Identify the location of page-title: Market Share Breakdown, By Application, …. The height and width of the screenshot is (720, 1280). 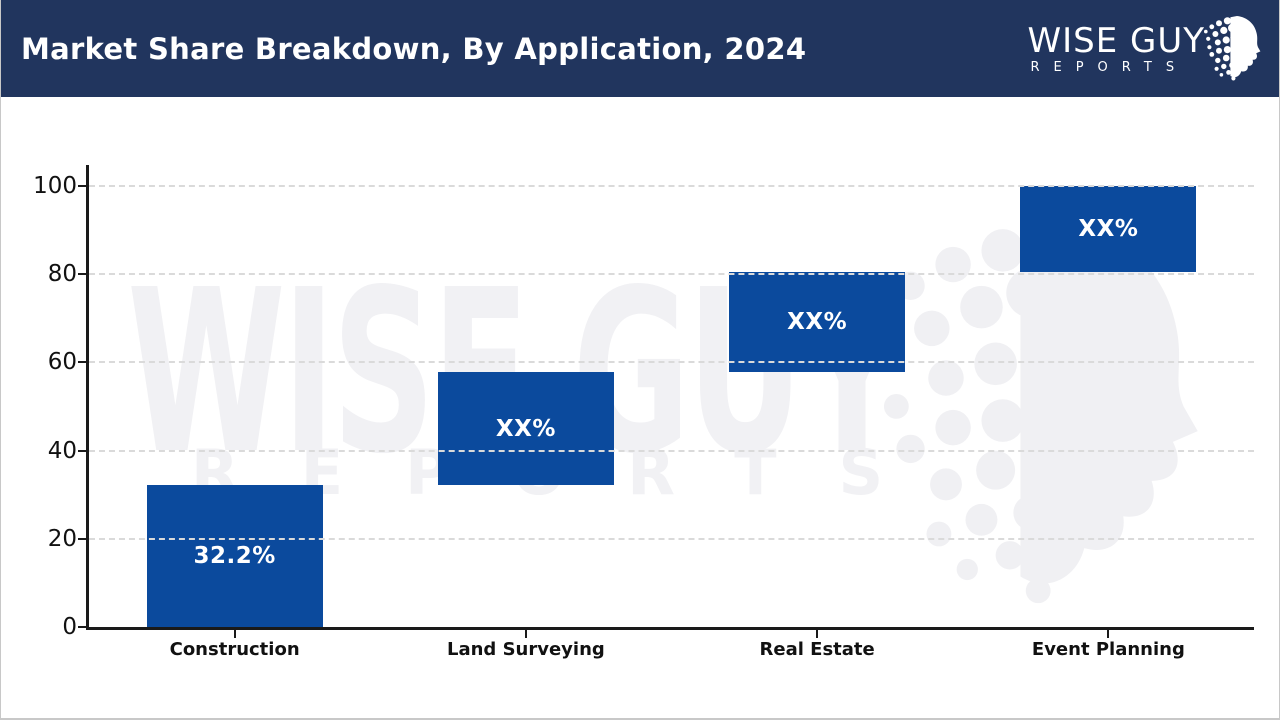
(414, 48).